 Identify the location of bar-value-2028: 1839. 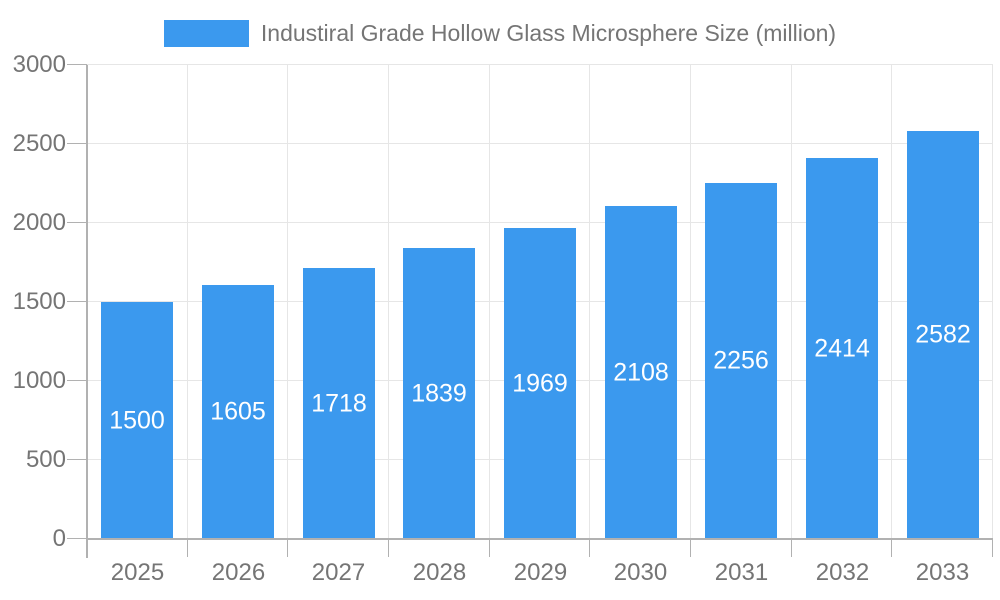
(439, 393).